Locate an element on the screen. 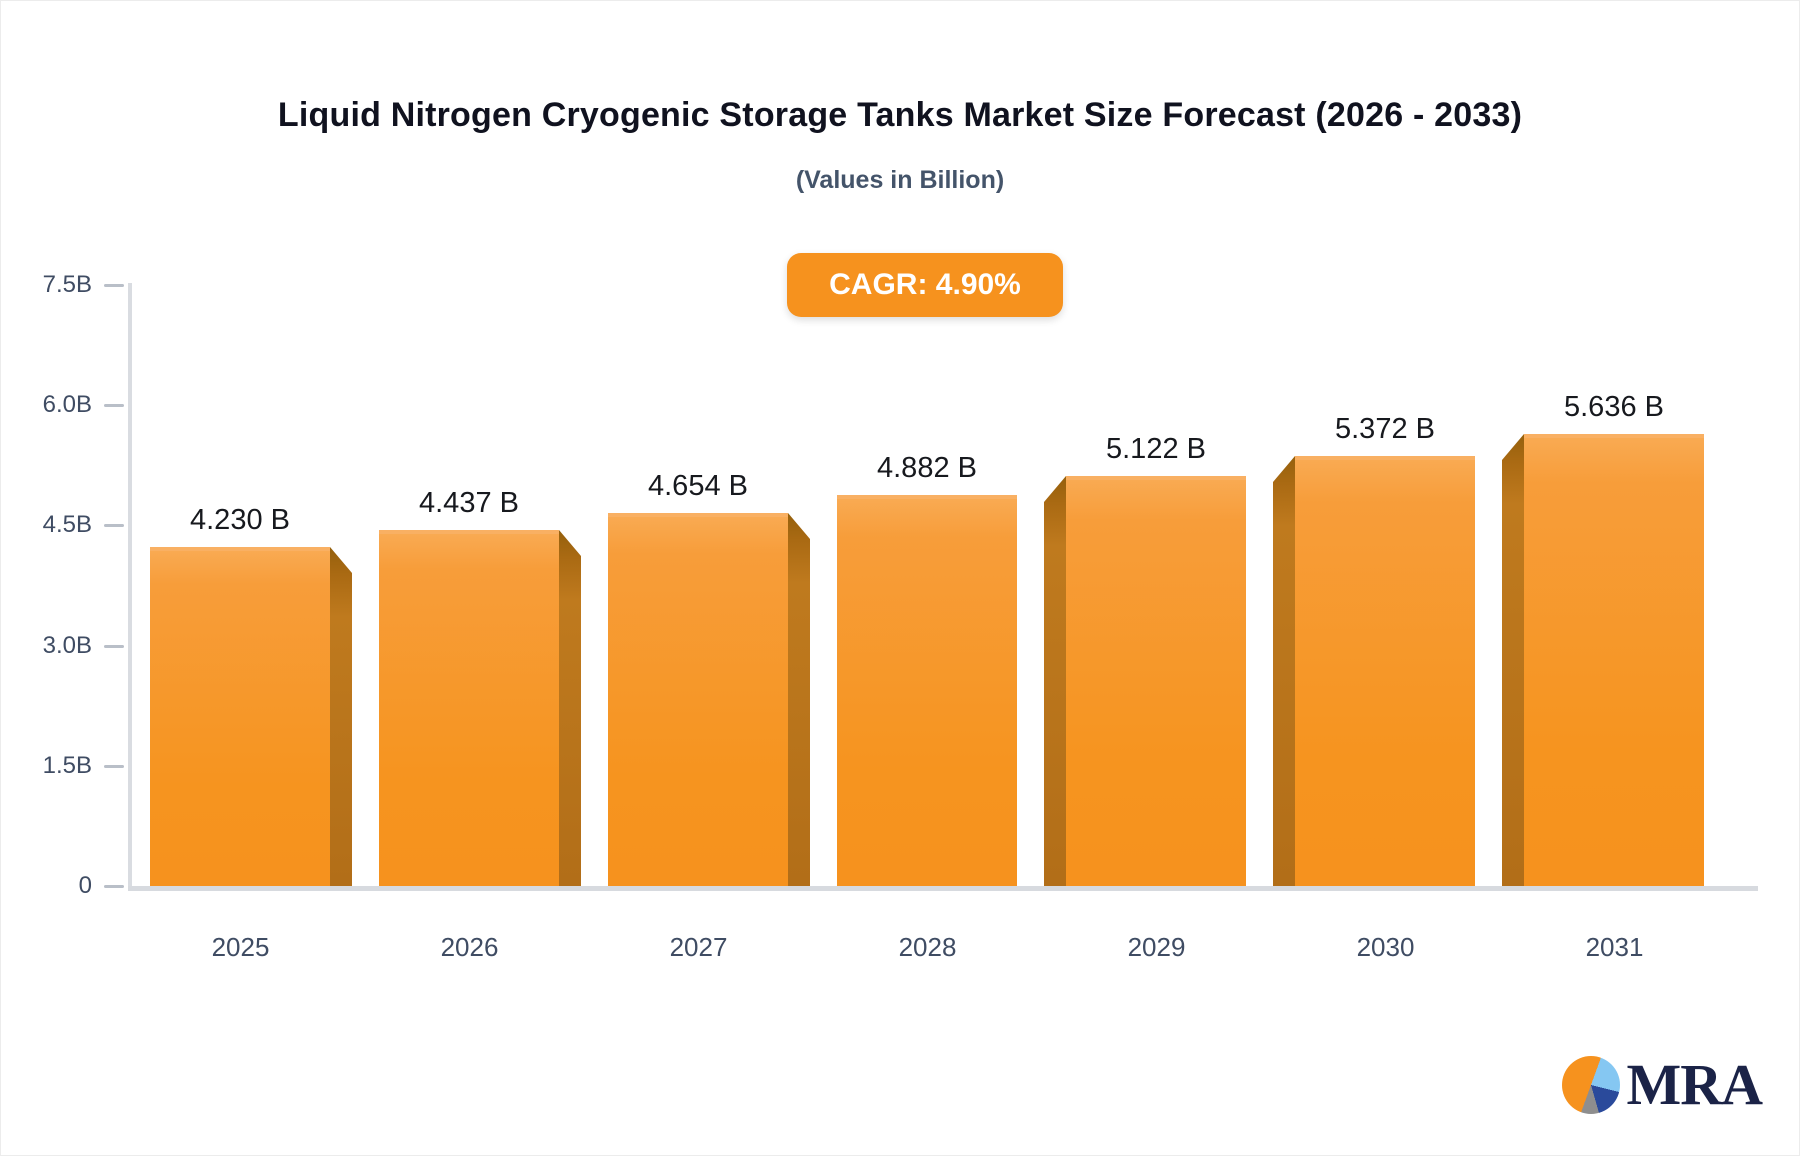 The image size is (1800, 1156). pie-chart-icon is located at coordinates (1591, 1085).